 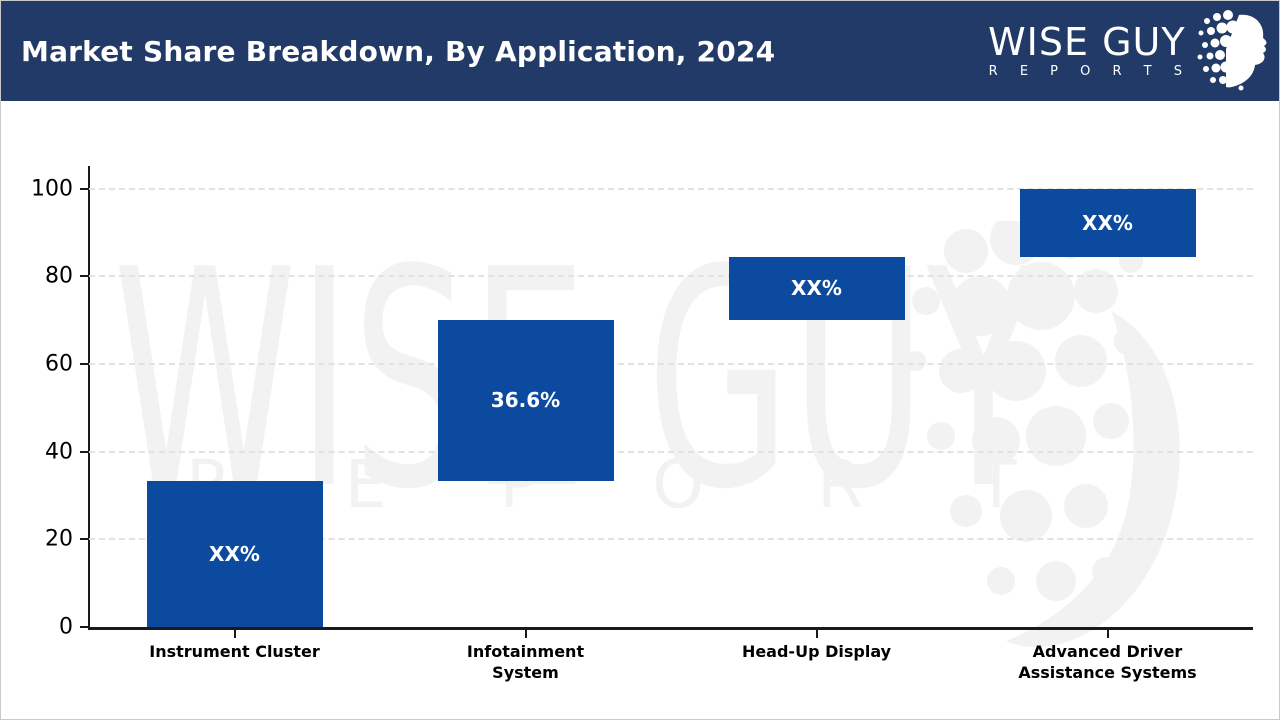 I want to click on y-tick-label: 100, so click(x=52, y=188).